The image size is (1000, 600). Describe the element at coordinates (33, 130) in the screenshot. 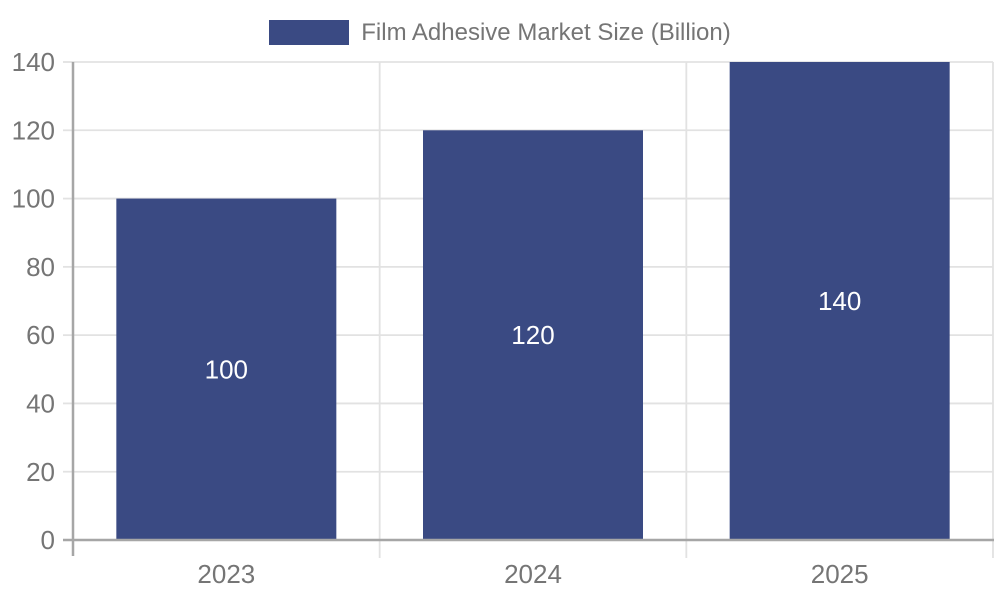

I see `y-tick-label-120: 120` at that location.